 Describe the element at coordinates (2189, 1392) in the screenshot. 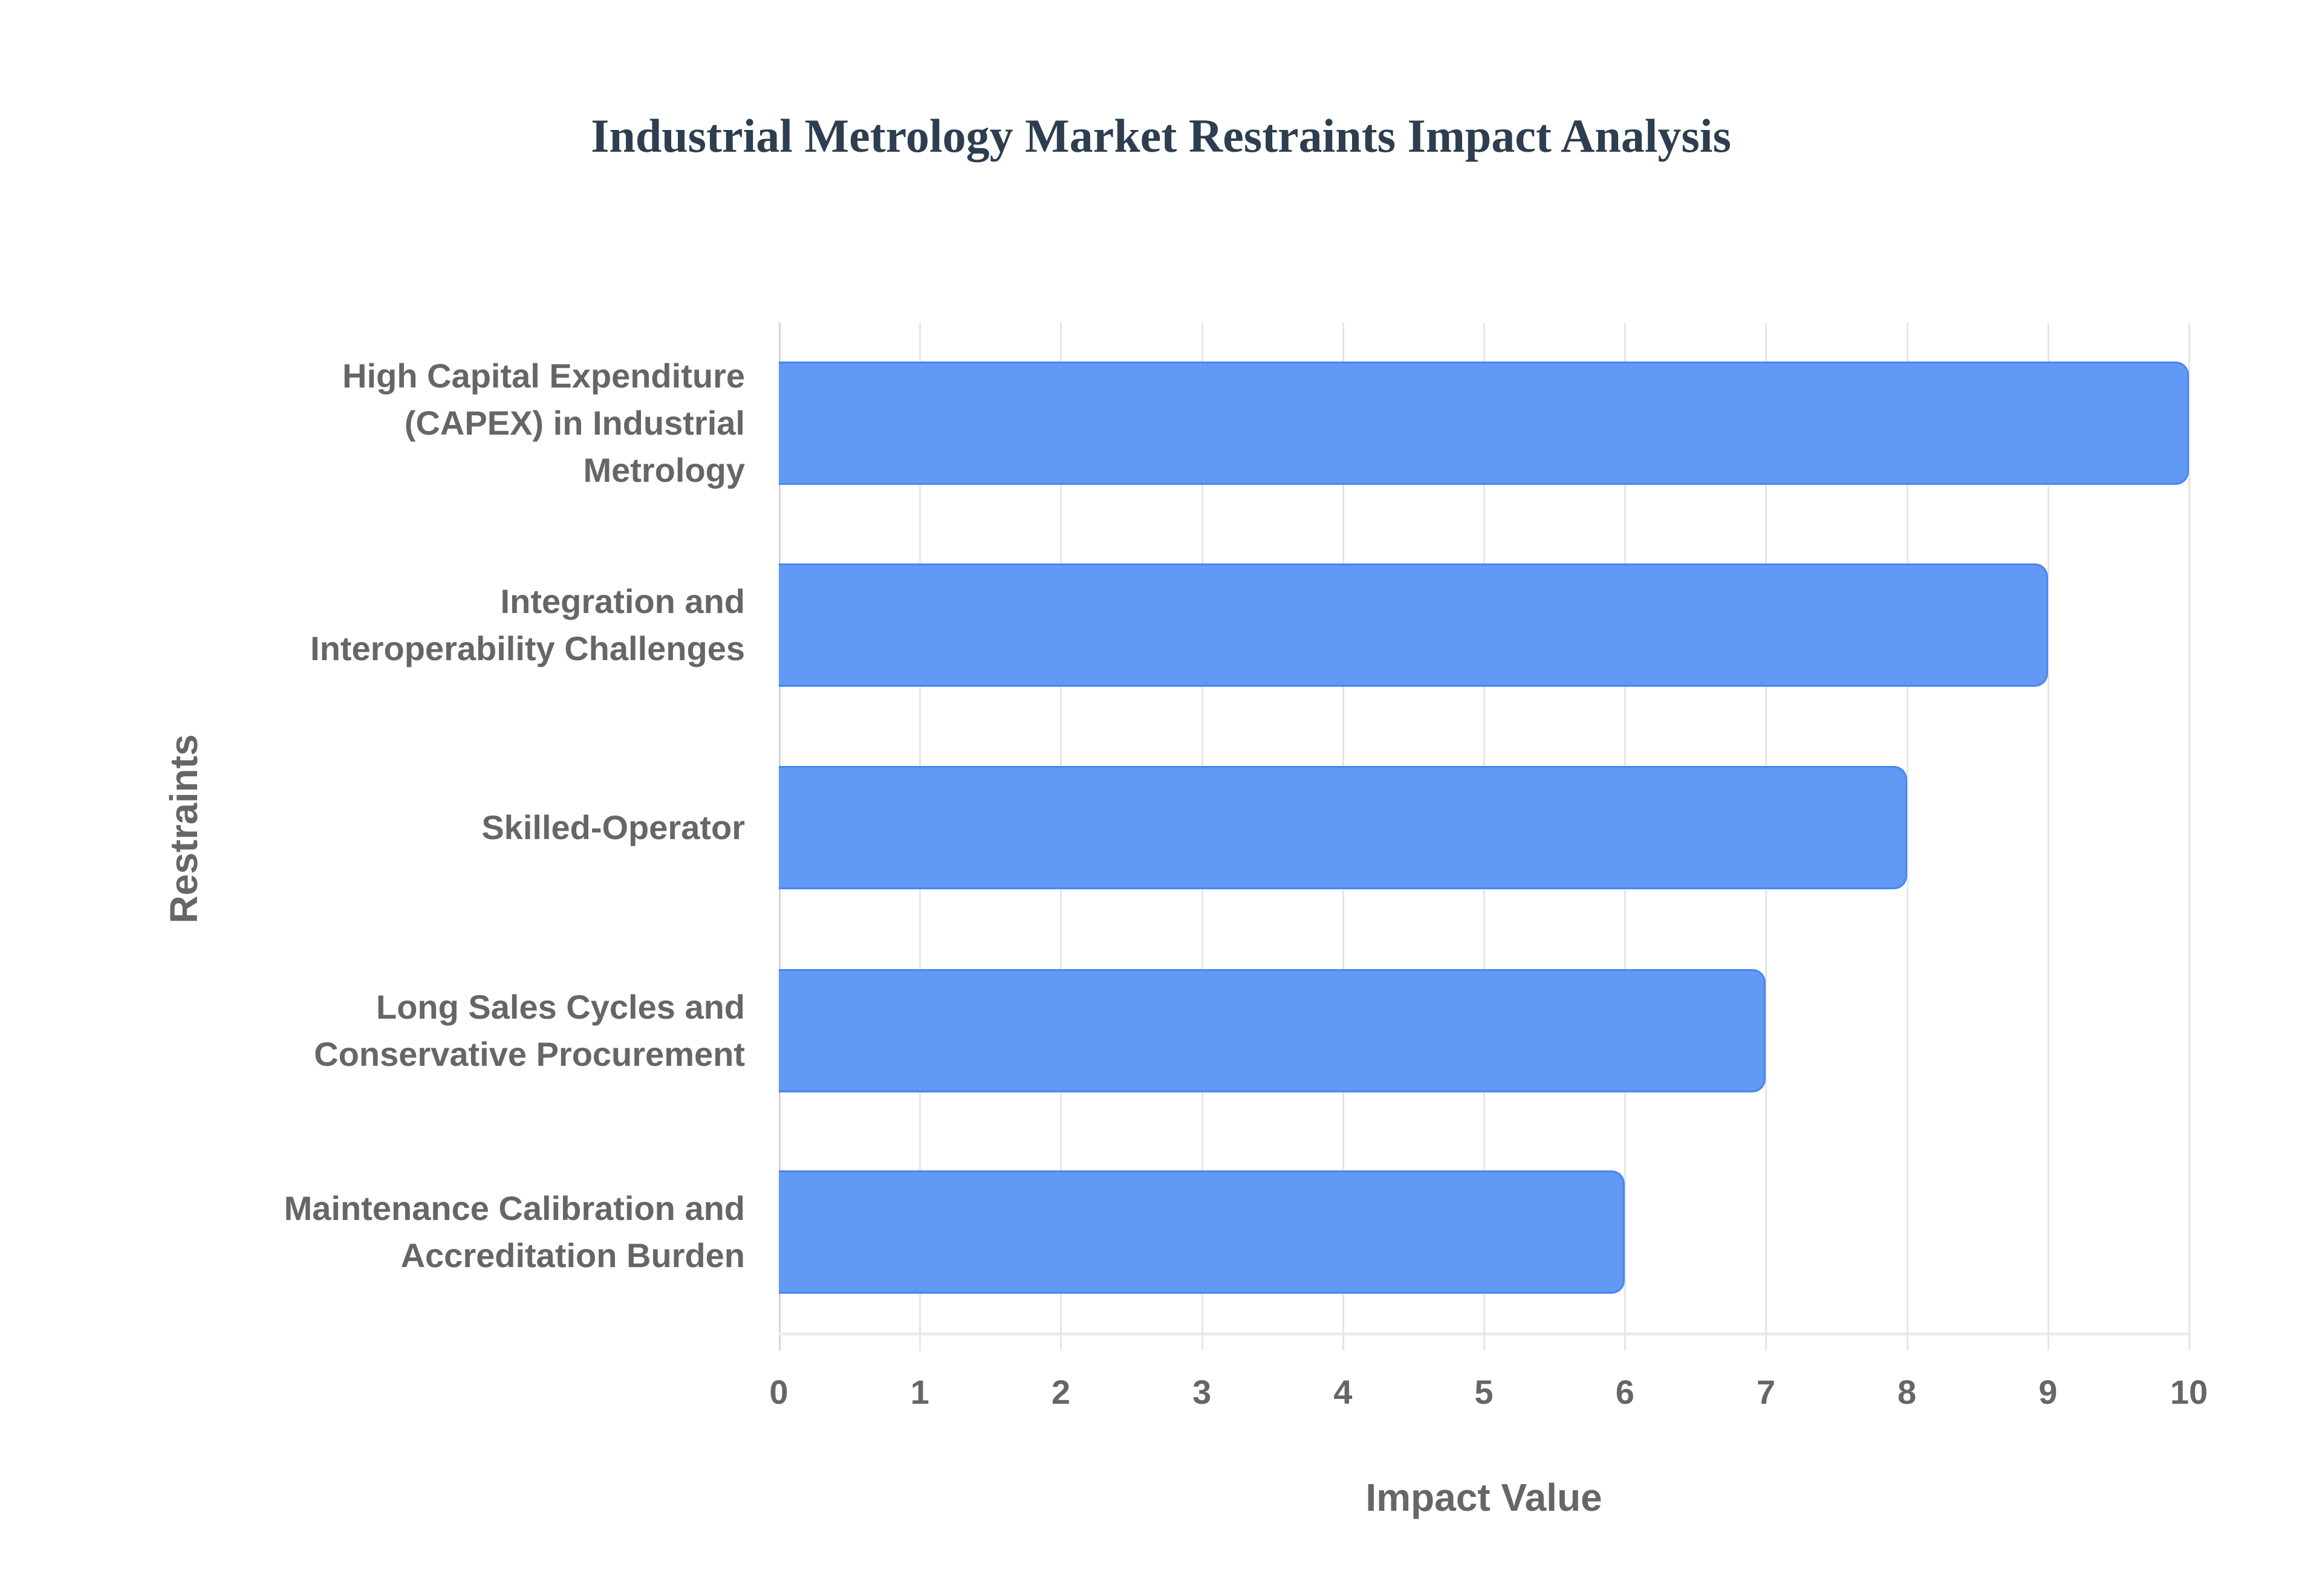

I see `x-tick-label: 10` at that location.